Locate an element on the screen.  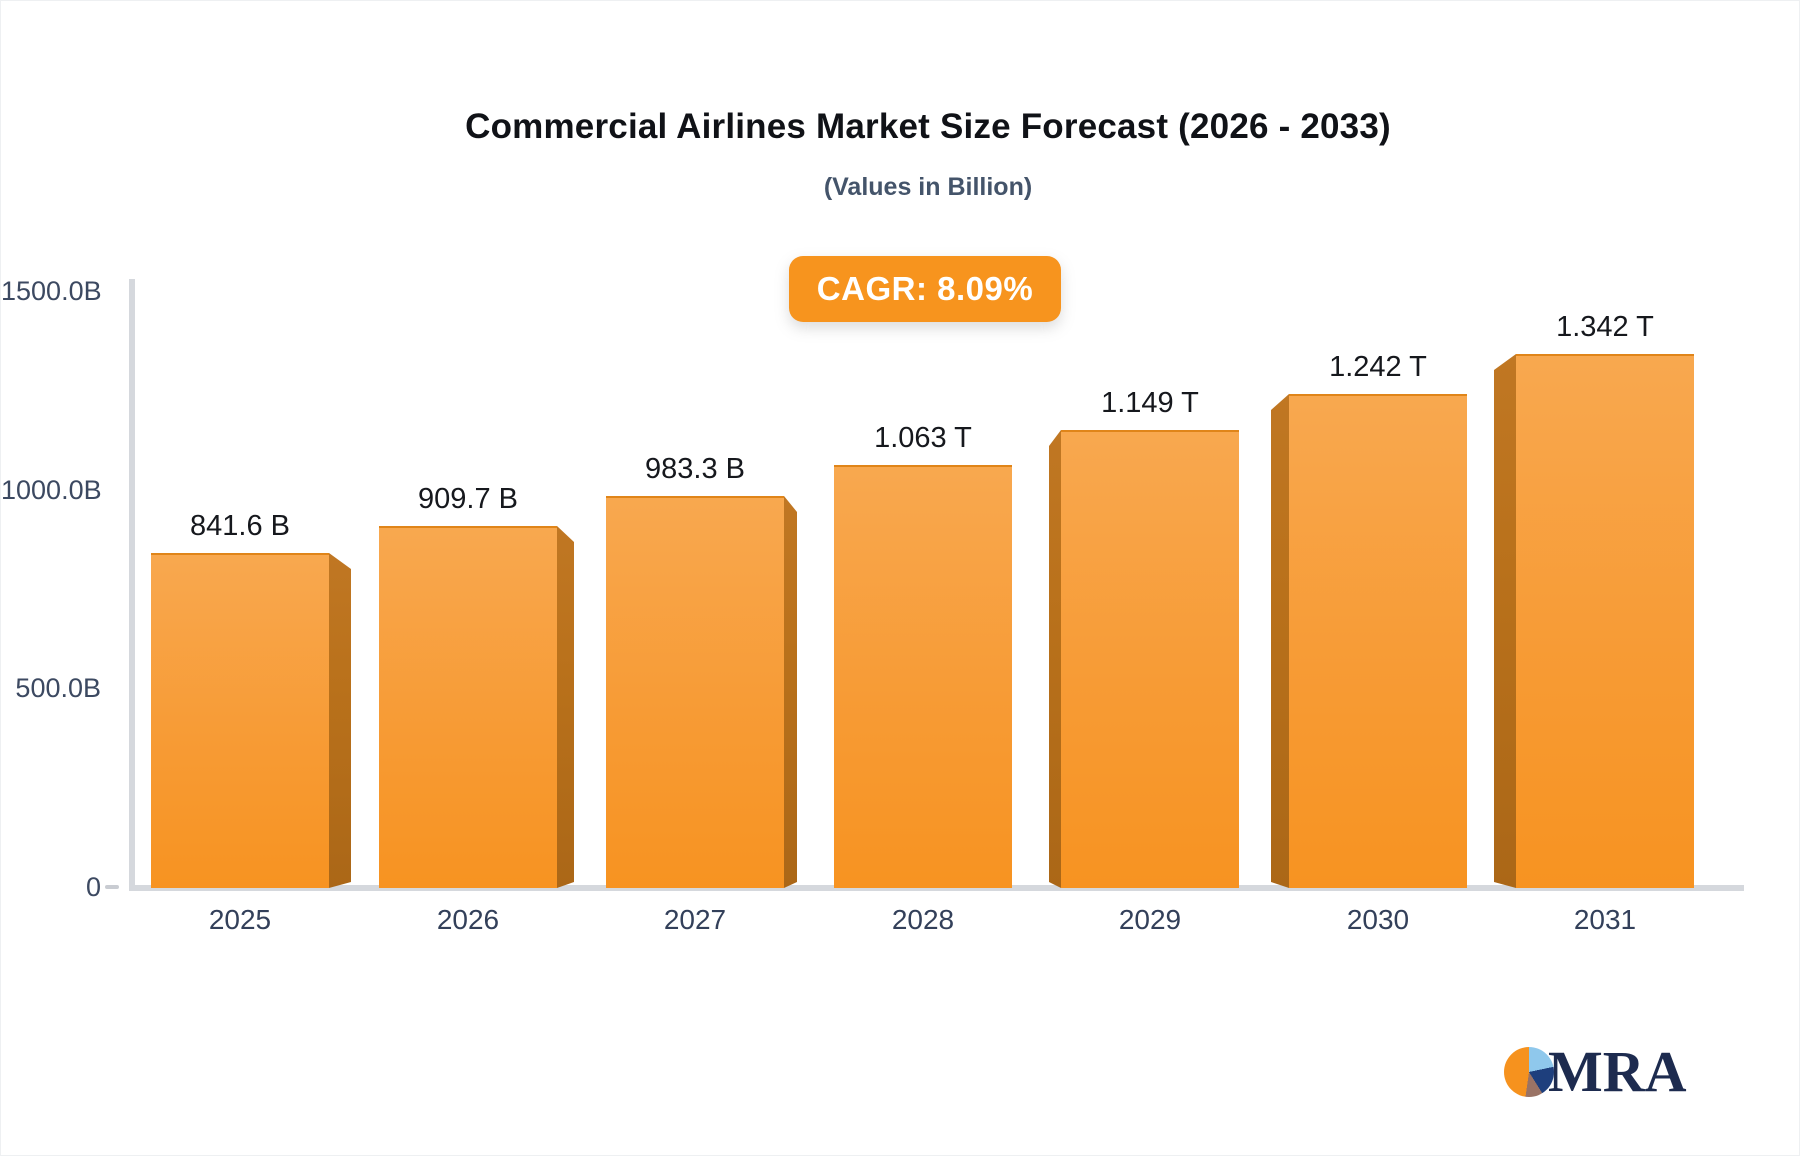
x-axis-tick-label: 2026 is located at coordinates (468, 919).